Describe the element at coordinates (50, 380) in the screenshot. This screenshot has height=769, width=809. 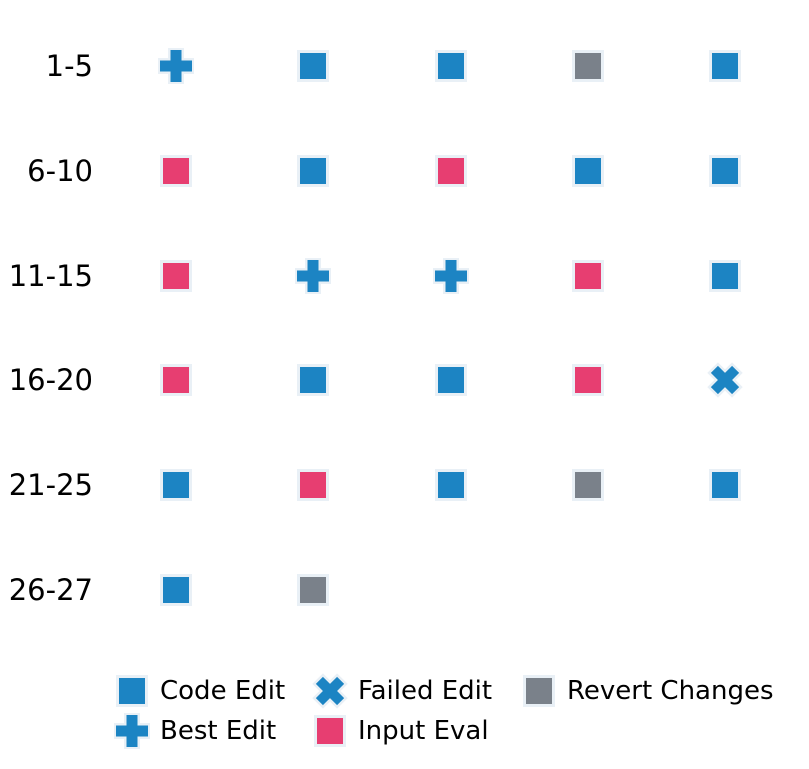
I see `row-label: 16-20` at that location.